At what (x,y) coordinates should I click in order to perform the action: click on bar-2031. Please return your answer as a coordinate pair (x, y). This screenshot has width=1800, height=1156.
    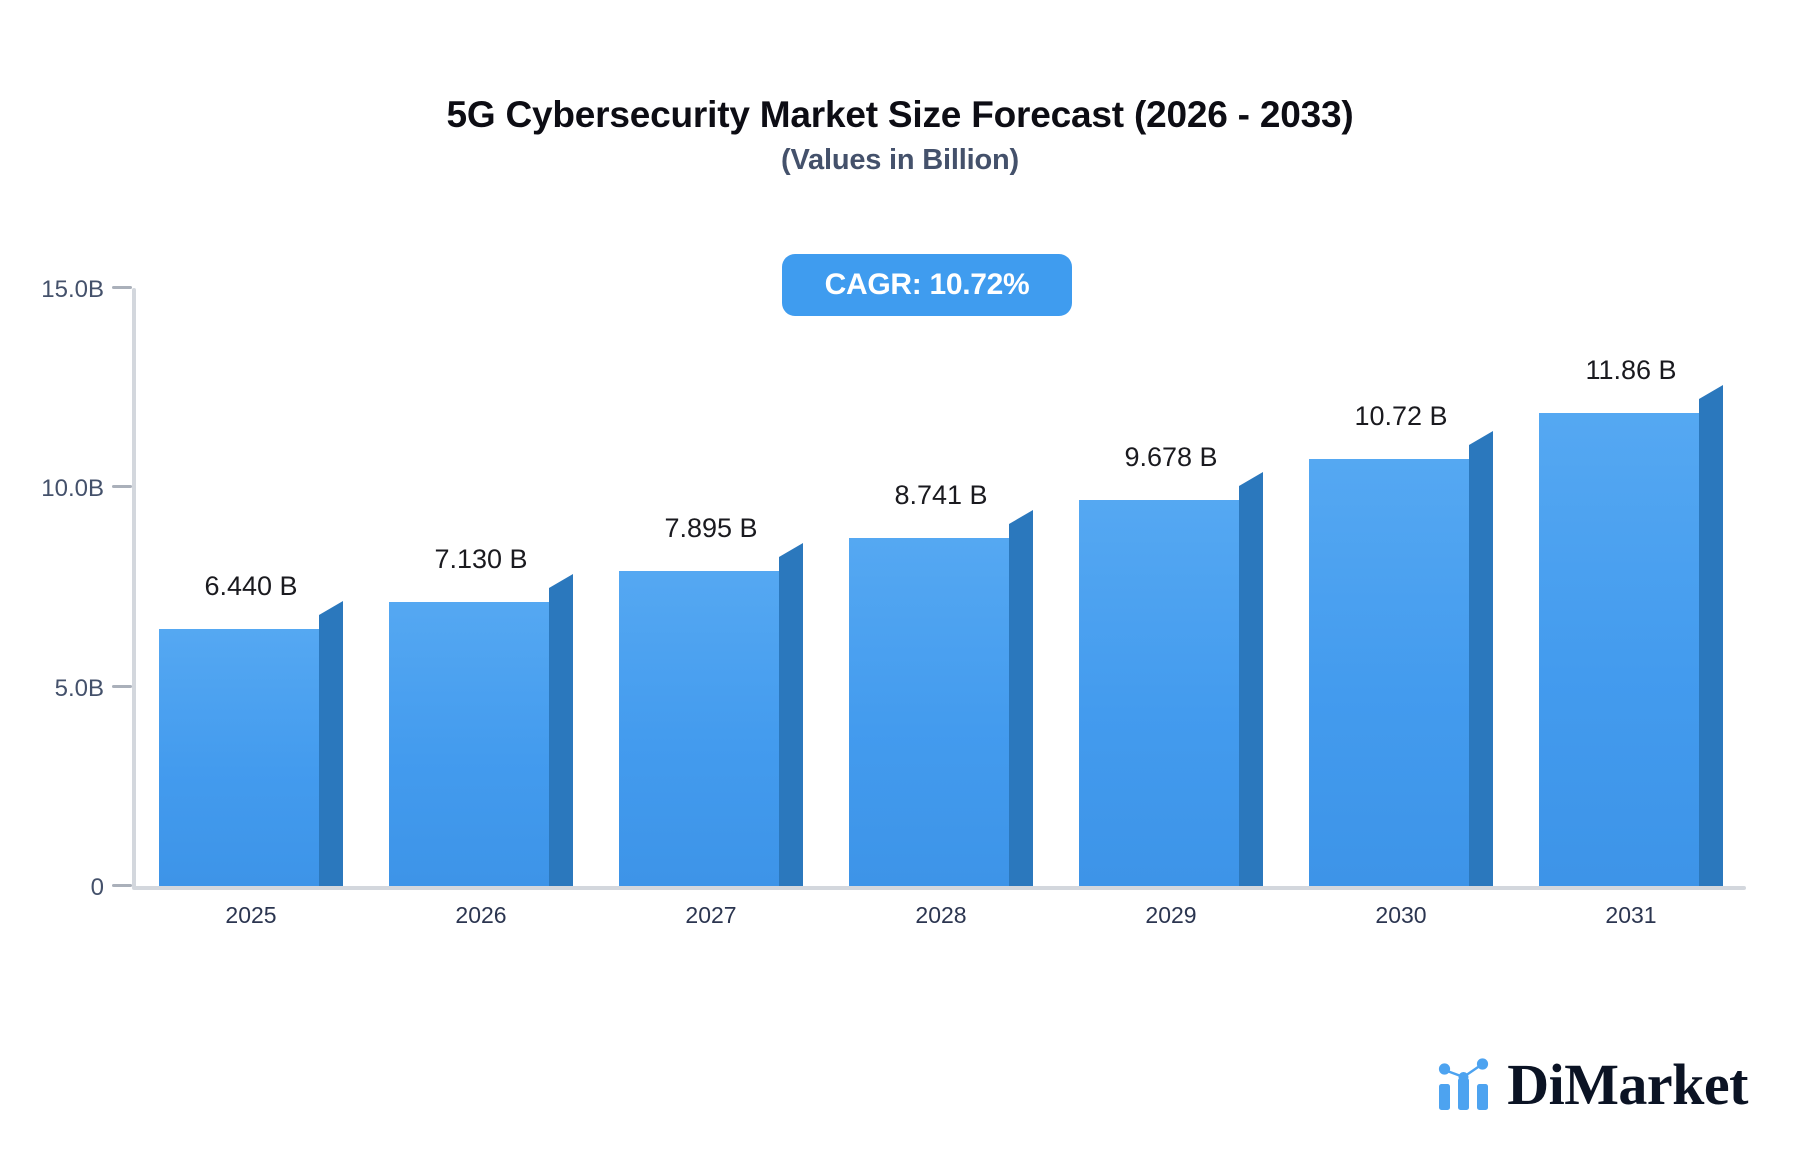
    Looking at the image, I should click on (1631, 635).